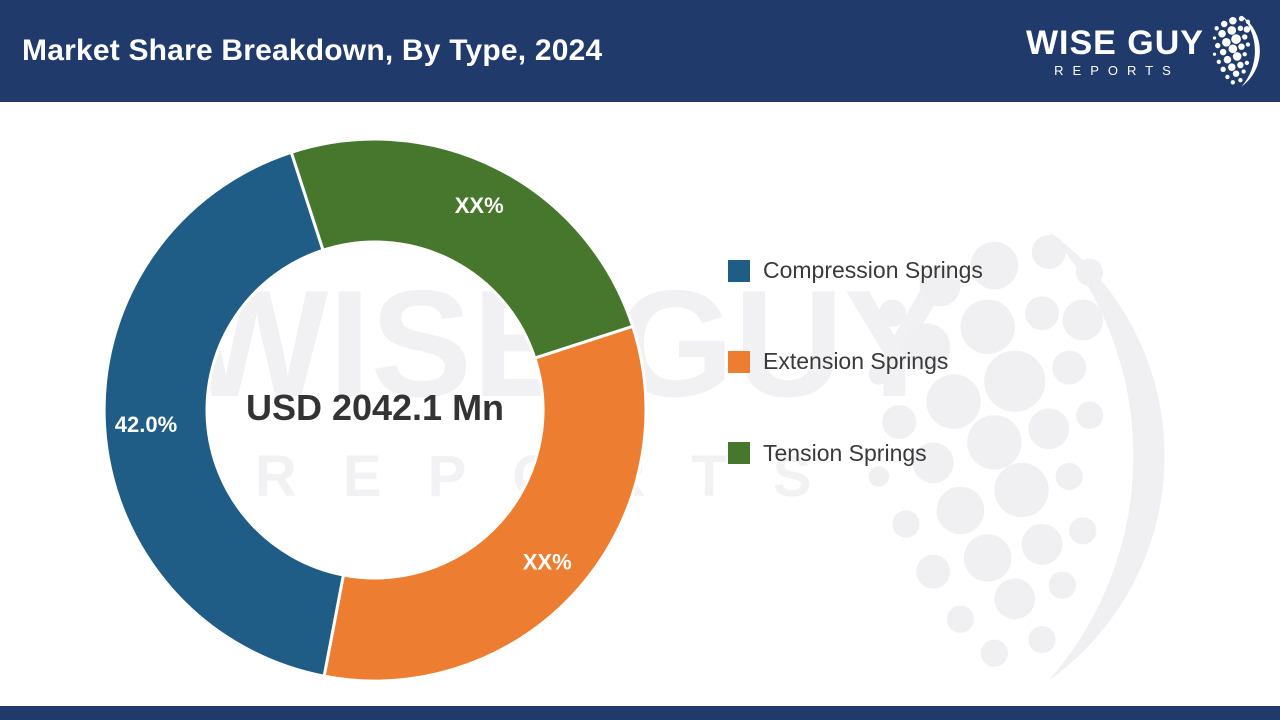 The height and width of the screenshot is (720, 1280). Describe the element at coordinates (739, 361) in the screenshot. I see `legend-swatch-extension` at that location.